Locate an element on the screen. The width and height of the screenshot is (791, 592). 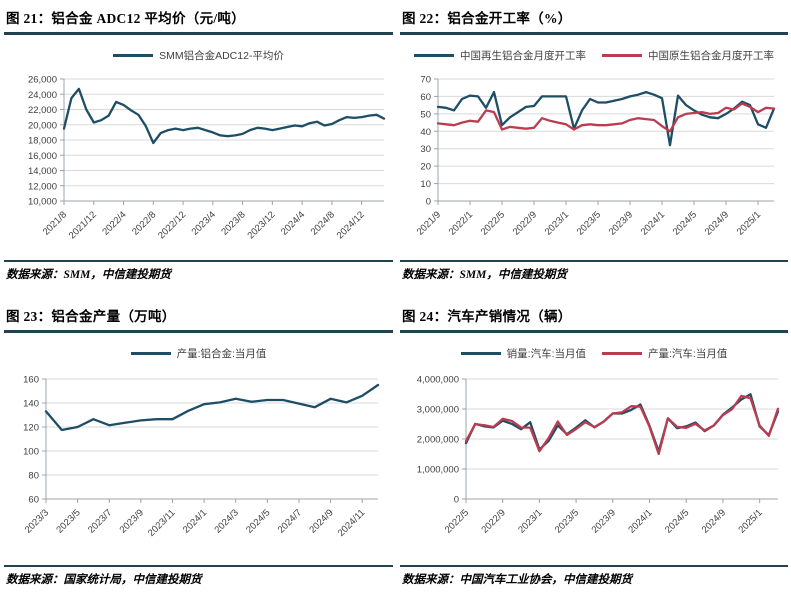
svg-text: 2023/11 is located at coordinates (162, 523).